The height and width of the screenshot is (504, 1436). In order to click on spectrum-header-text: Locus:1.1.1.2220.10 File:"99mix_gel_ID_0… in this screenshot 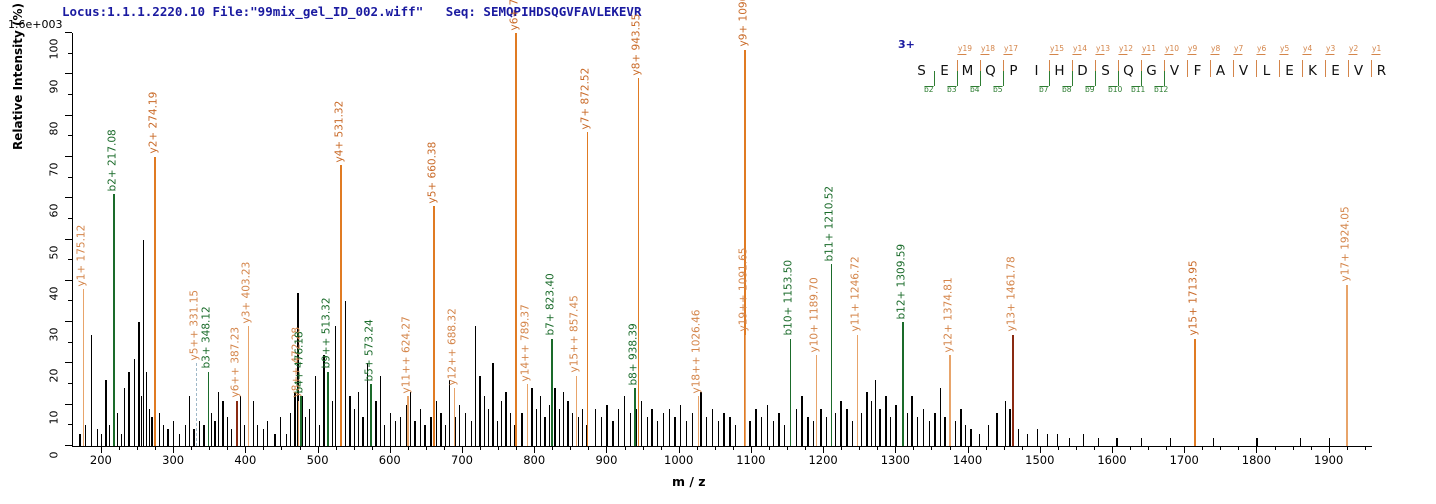, I will do `click(352, 11)`.